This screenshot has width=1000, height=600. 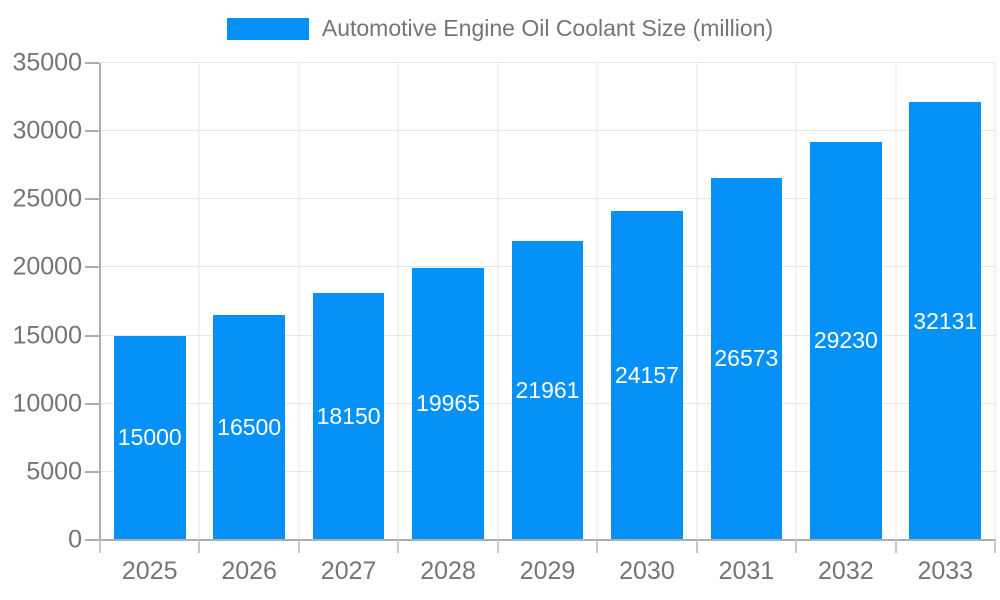 What do you see at coordinates (547, 540) in the screenshot?
I see `x-axis-line` at bounding box center [547, 540].